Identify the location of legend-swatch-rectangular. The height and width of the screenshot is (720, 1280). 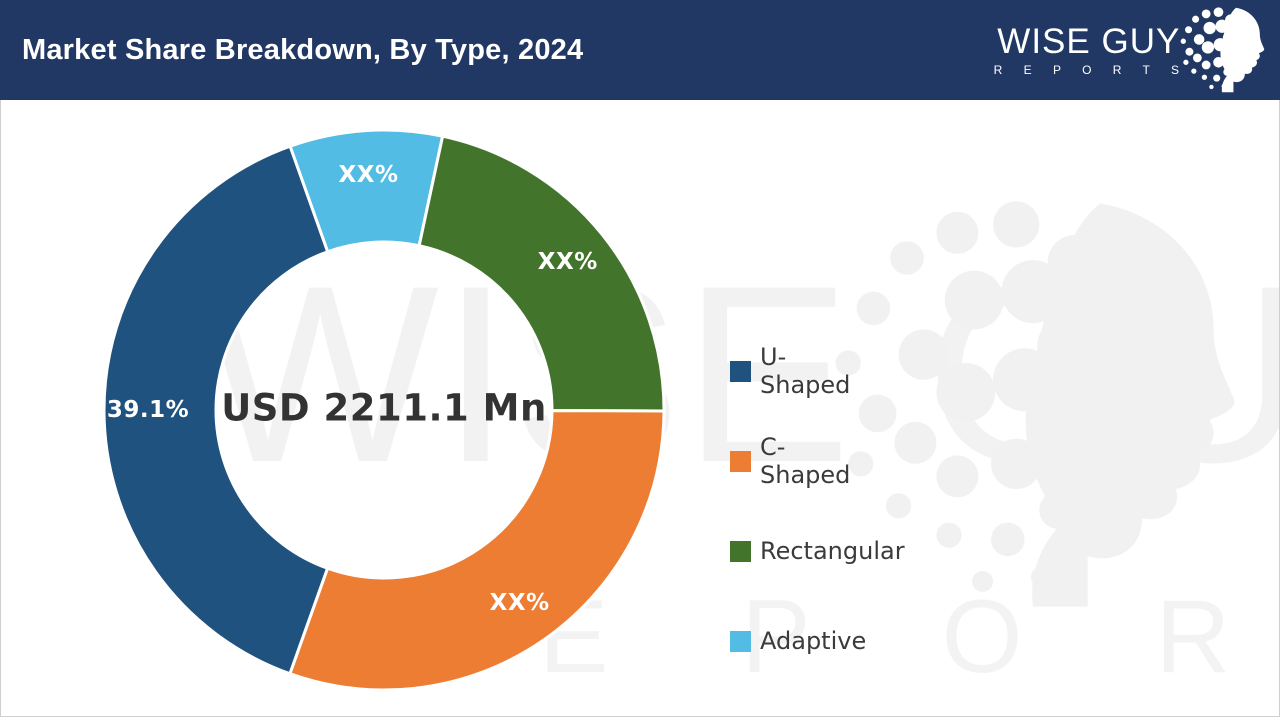
(740, 551).